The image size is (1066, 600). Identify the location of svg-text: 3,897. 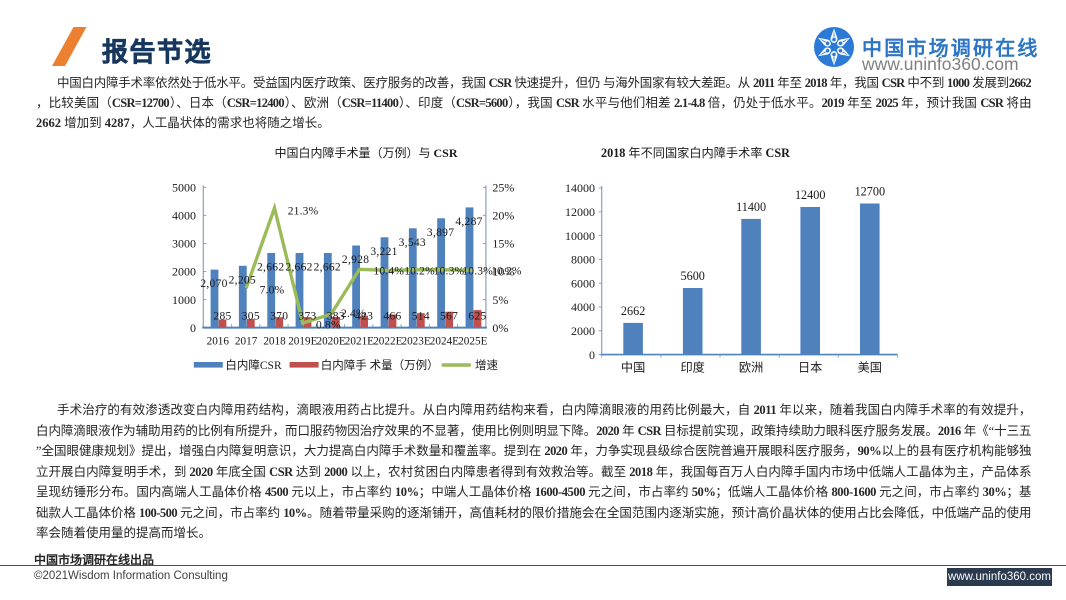
(440, 233).